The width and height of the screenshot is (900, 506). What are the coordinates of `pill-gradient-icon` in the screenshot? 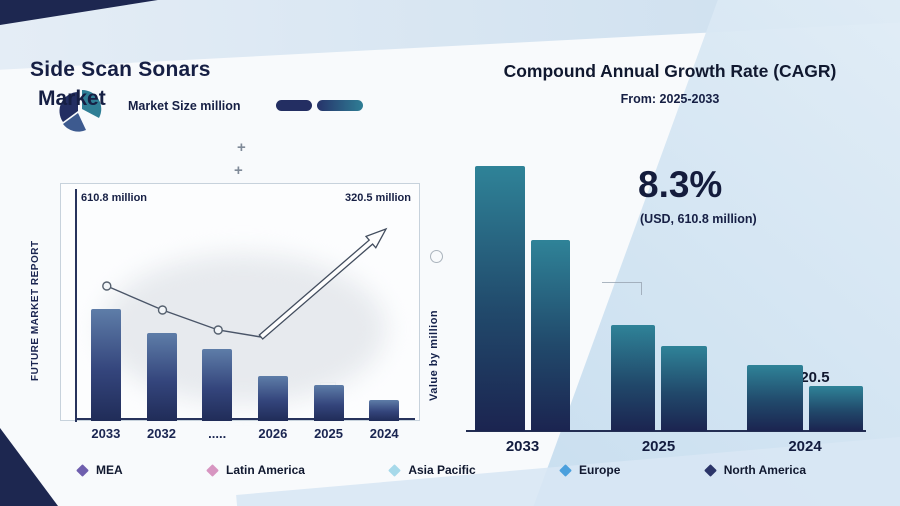 It's located at (340, 105).